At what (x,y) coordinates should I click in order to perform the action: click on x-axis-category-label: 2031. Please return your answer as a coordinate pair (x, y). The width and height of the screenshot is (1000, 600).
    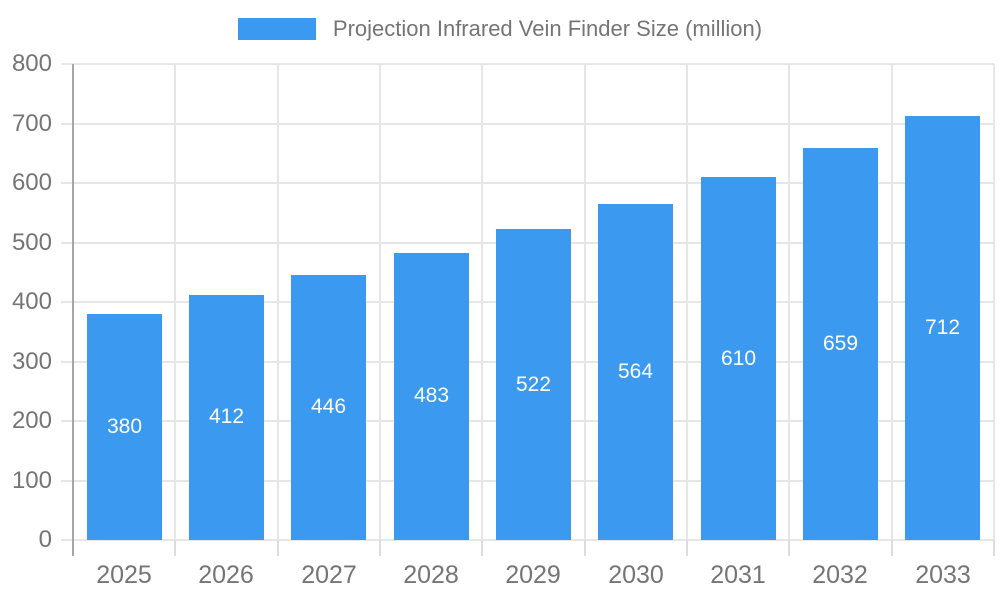
    Looking at the image, I should click on (738, 575).